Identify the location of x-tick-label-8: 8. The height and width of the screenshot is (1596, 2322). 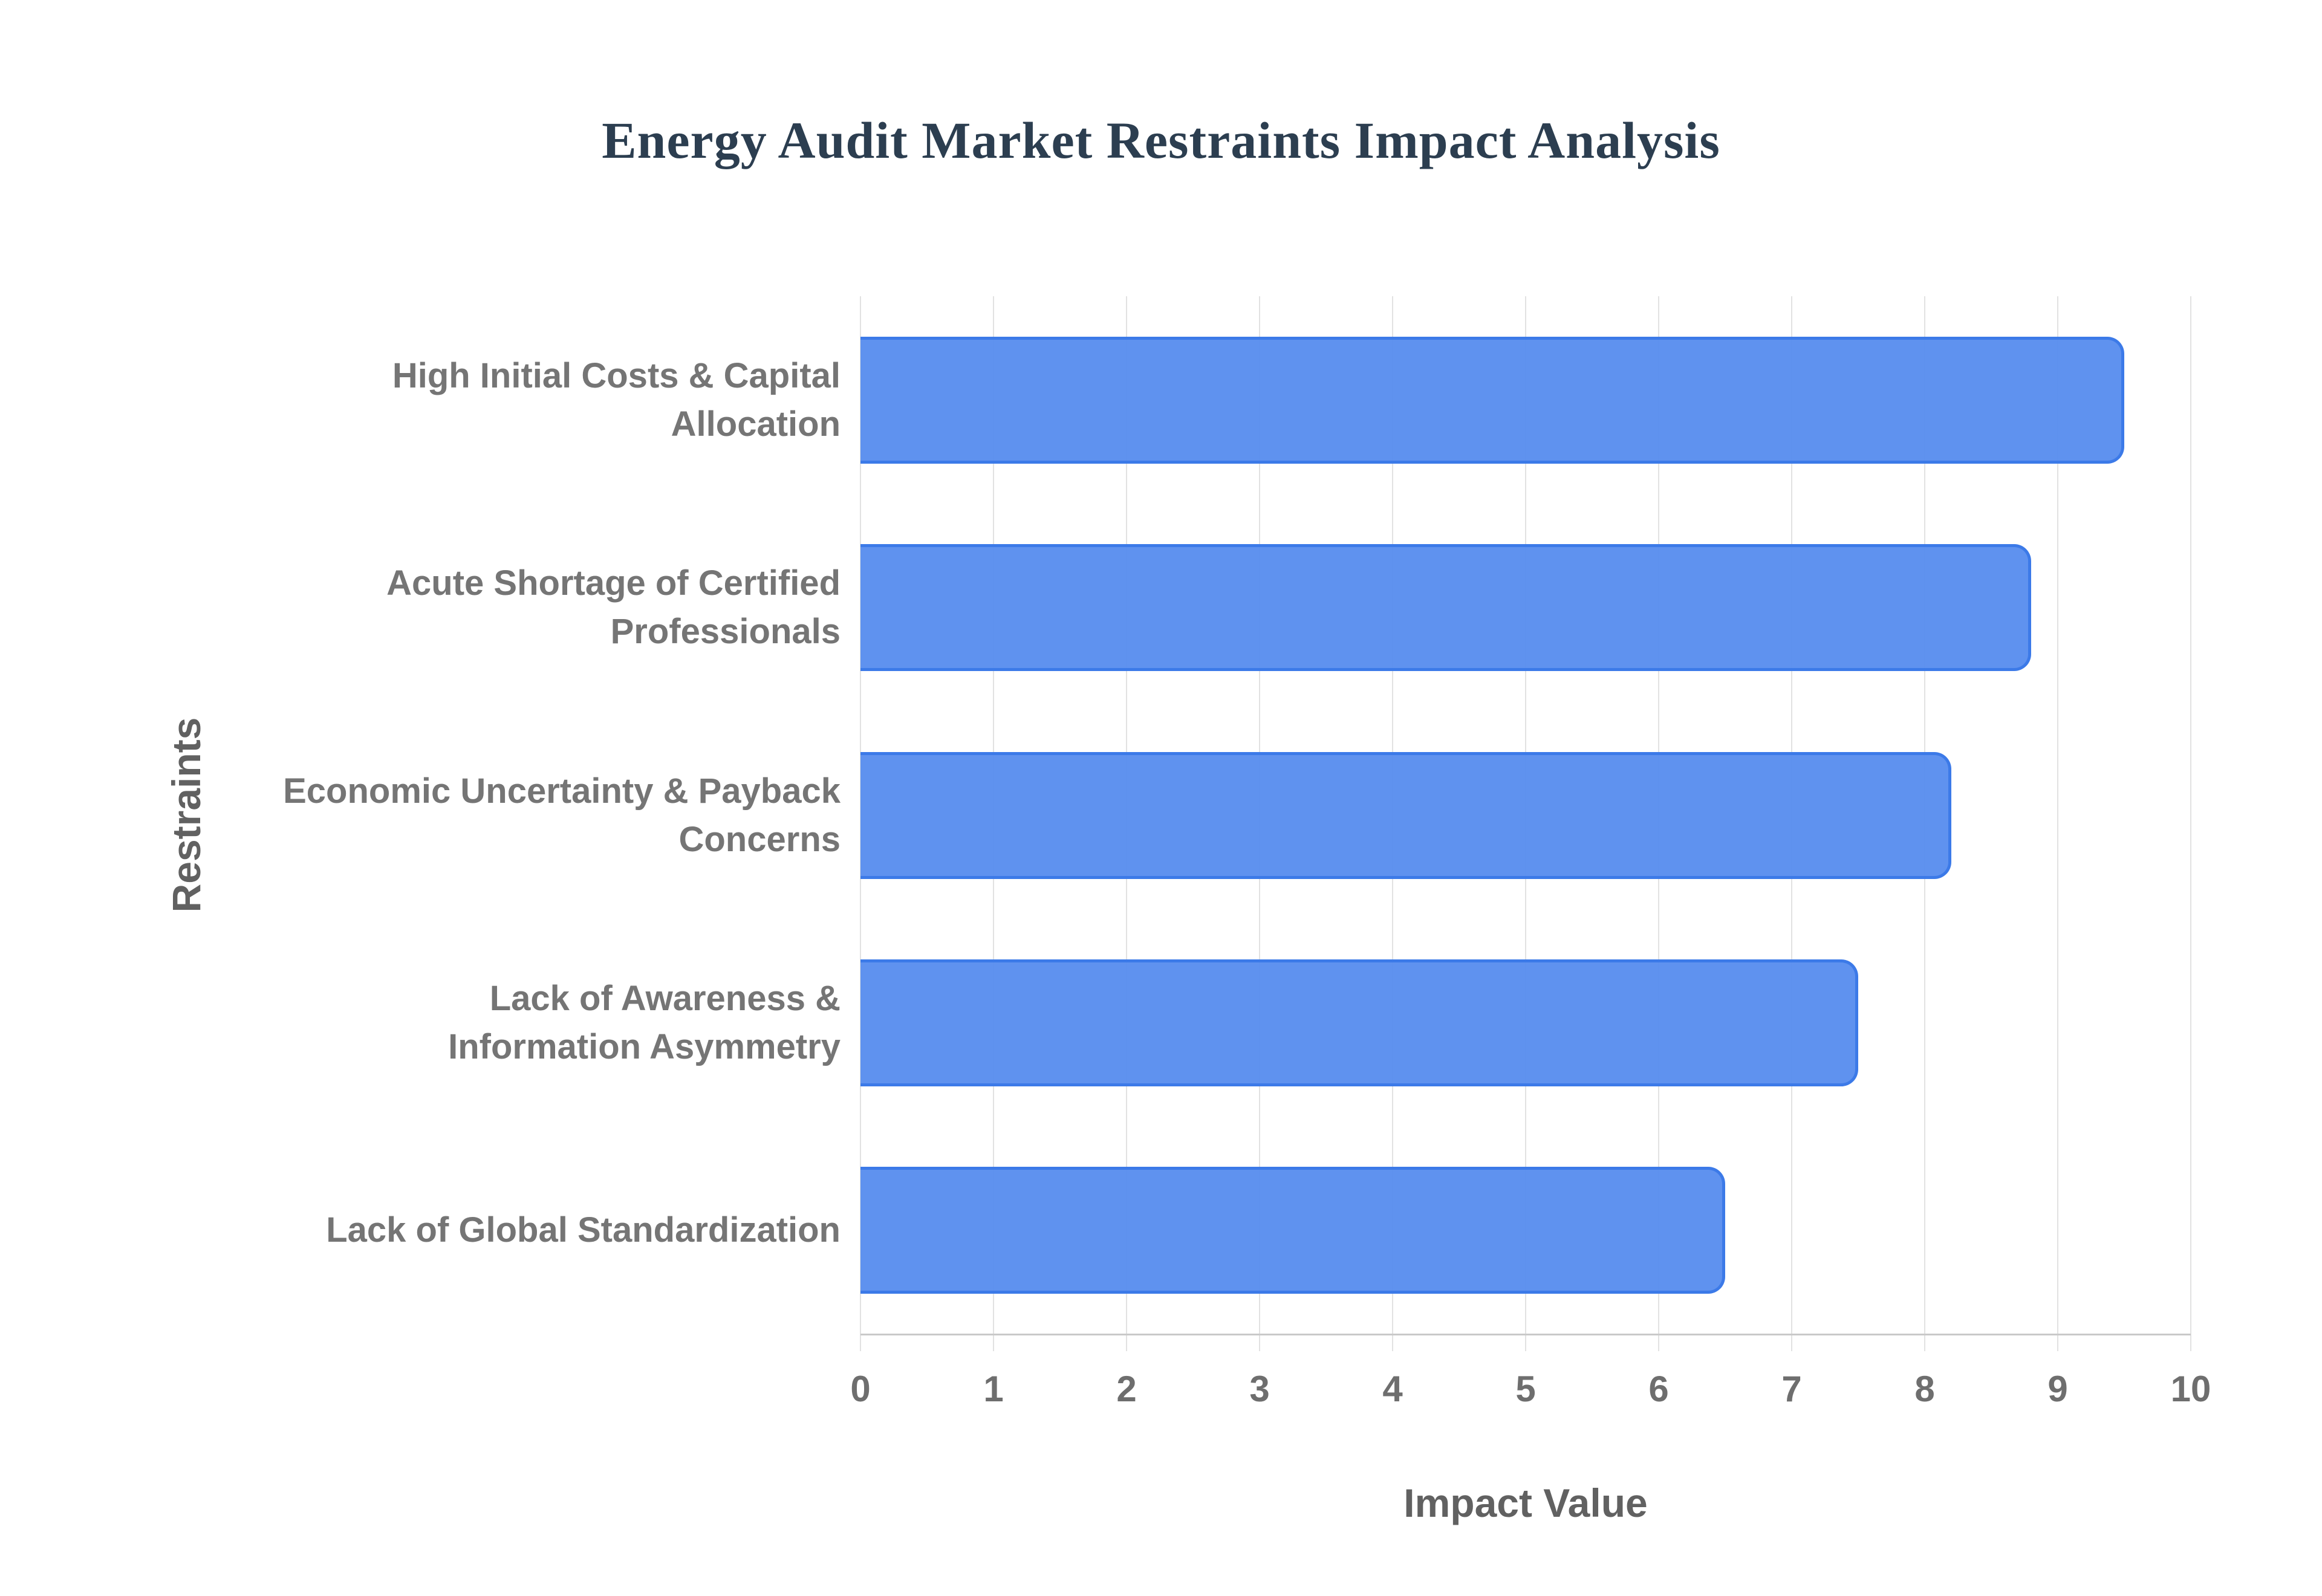
(1924, 1389).